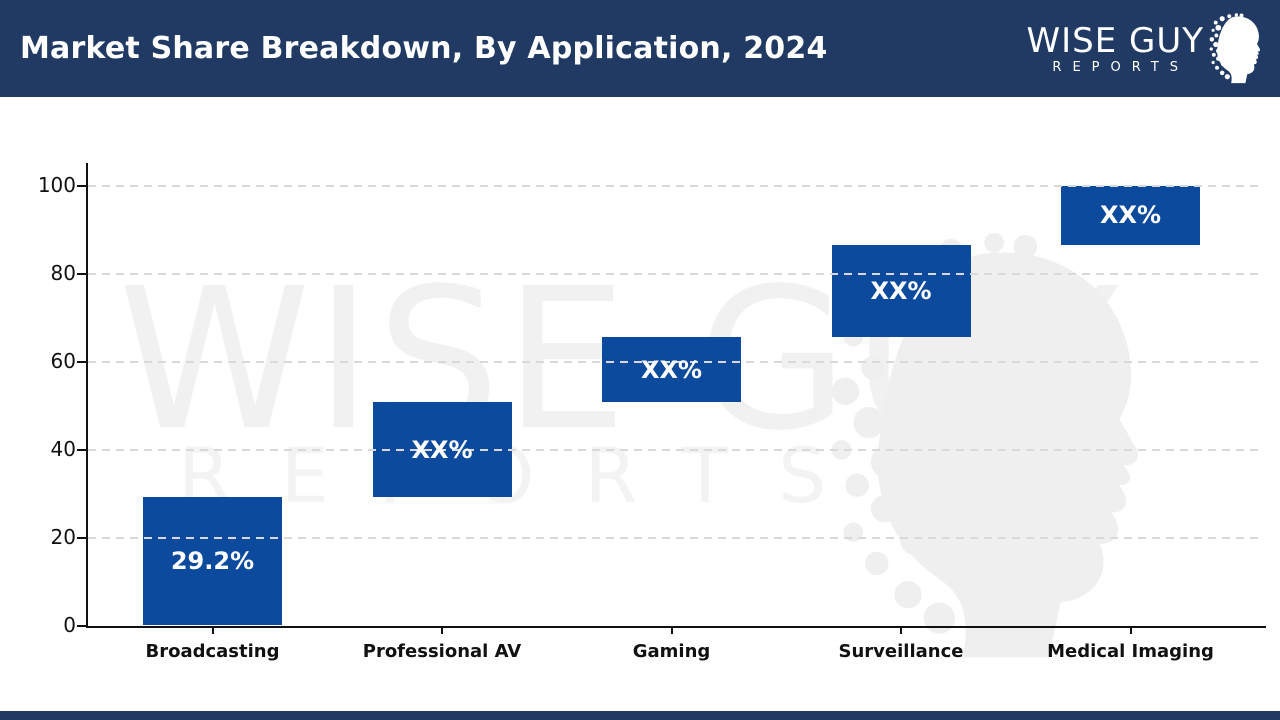 The image size is (1280, 720). What do you see at coordinates (56, 185) in the screenshot?
I see `y-tick-label: 100` at bounding box center [56, 185].